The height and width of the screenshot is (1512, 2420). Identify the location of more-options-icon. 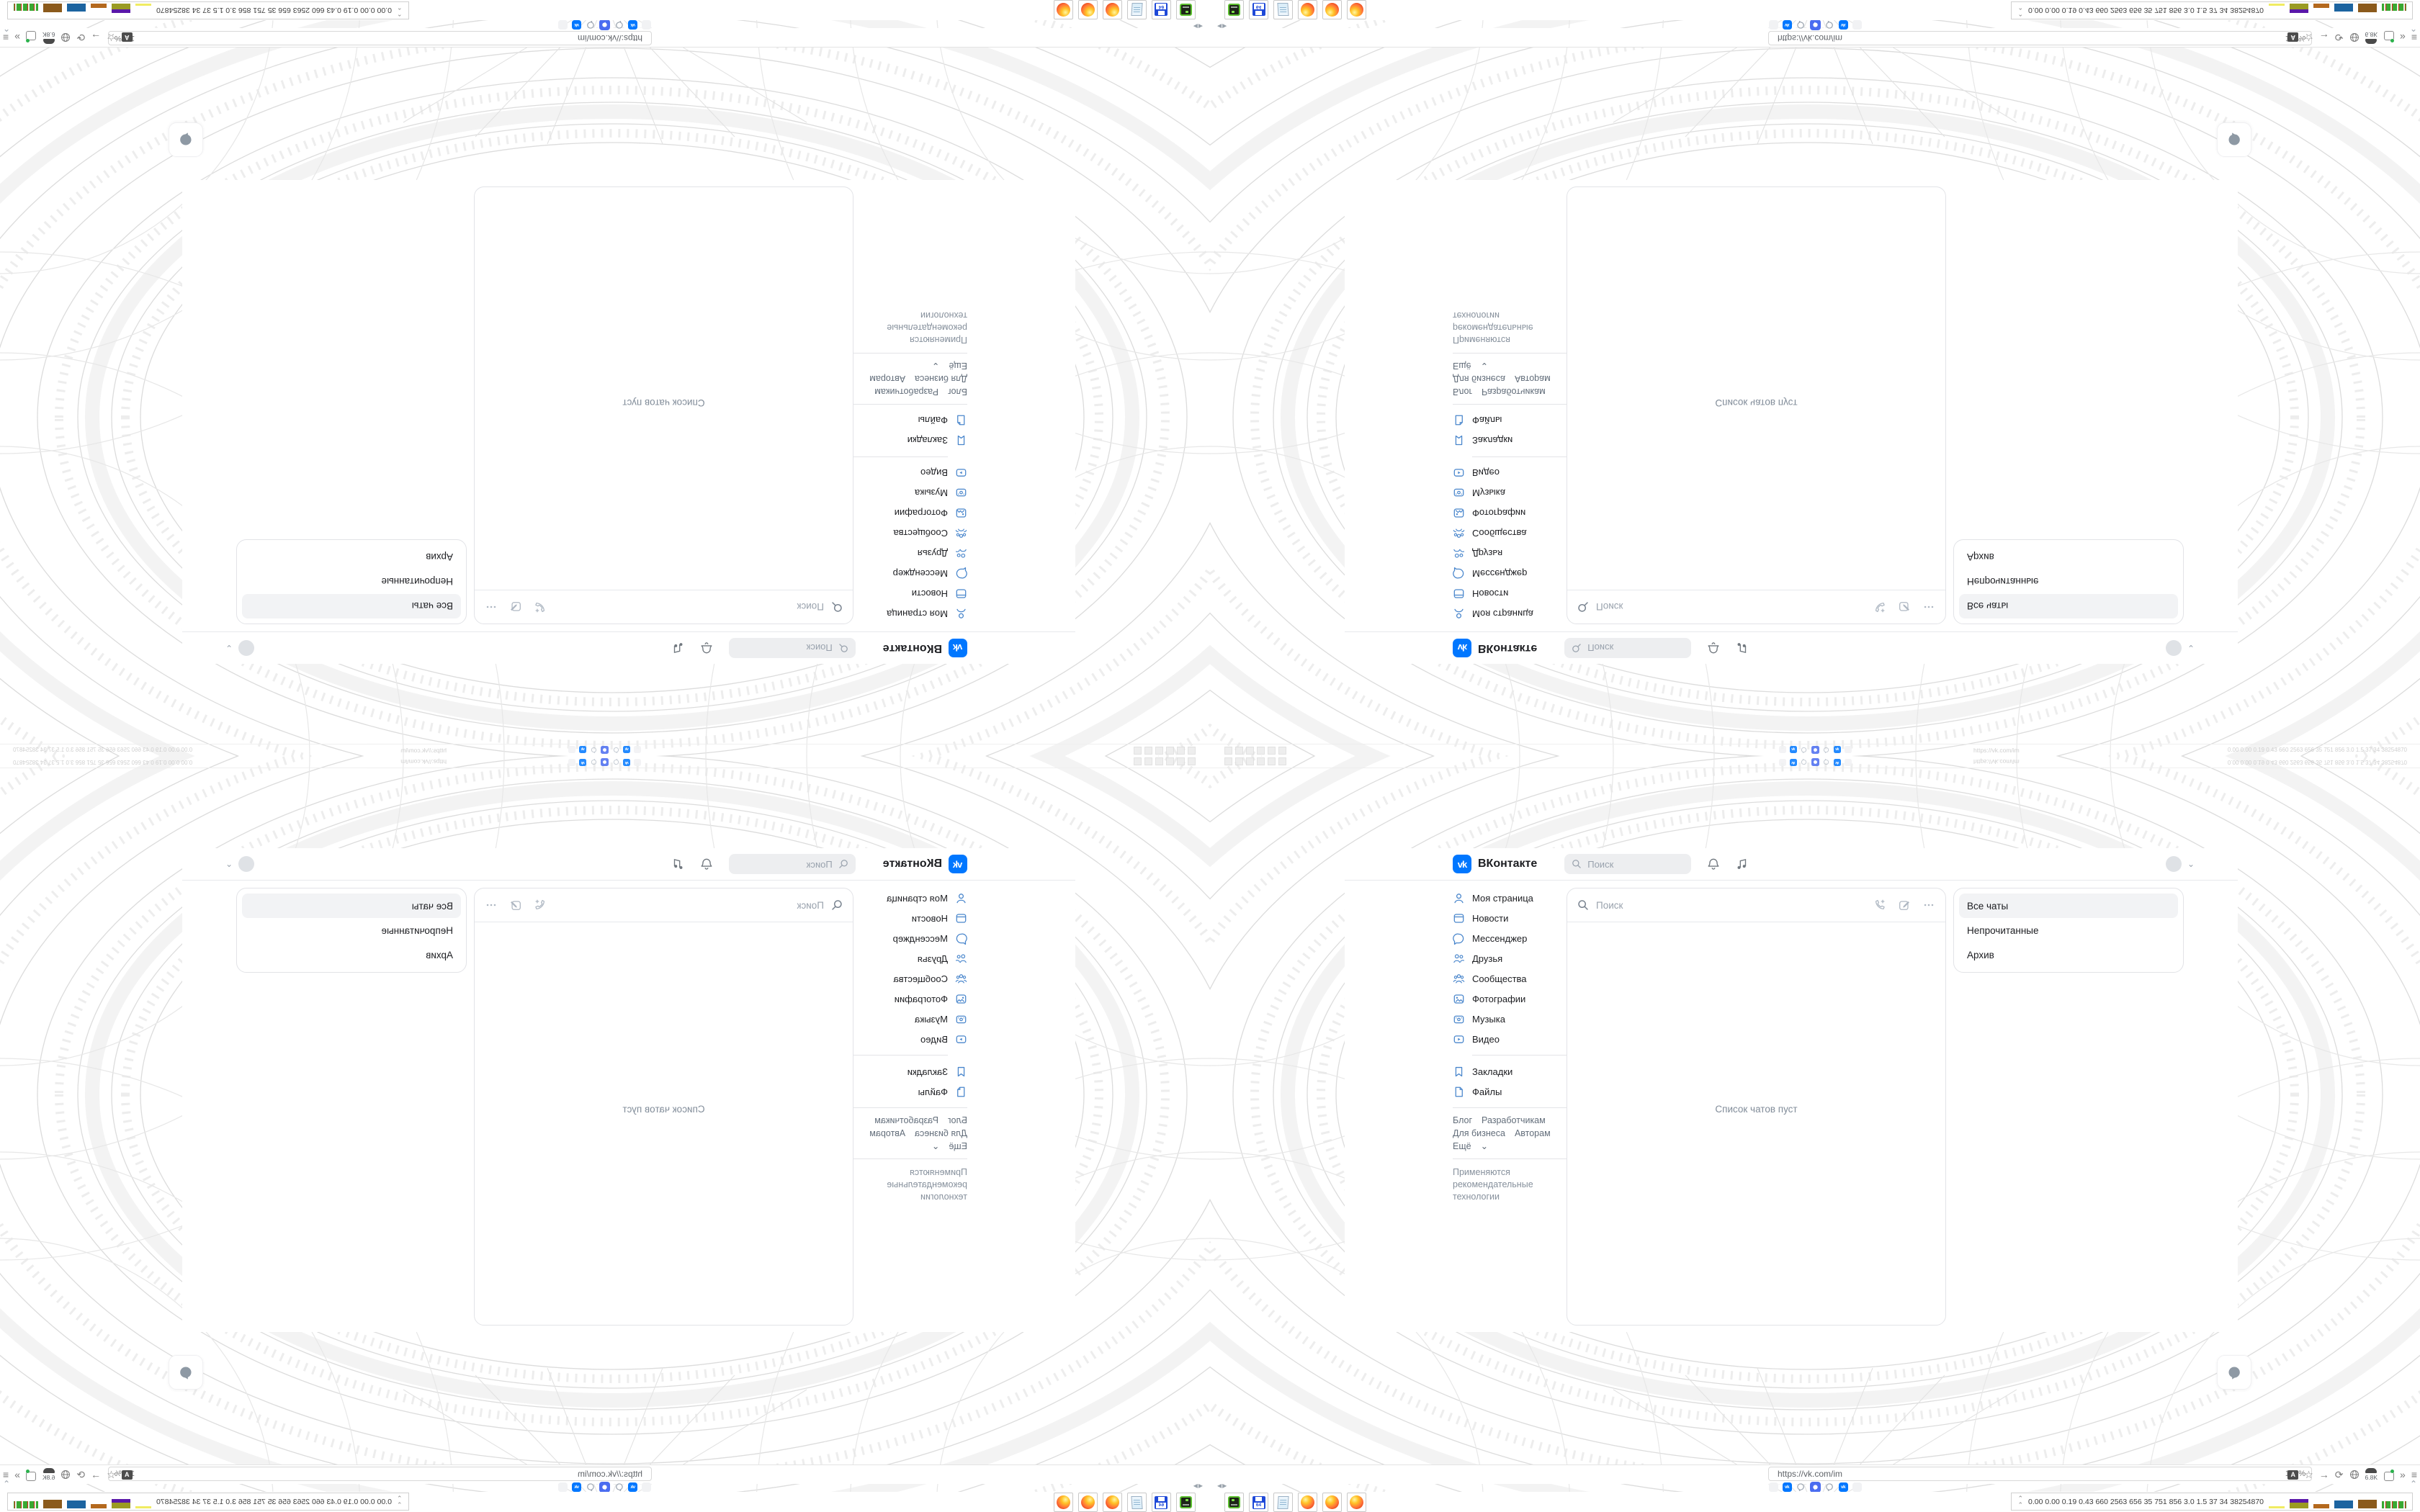
(492, 905).